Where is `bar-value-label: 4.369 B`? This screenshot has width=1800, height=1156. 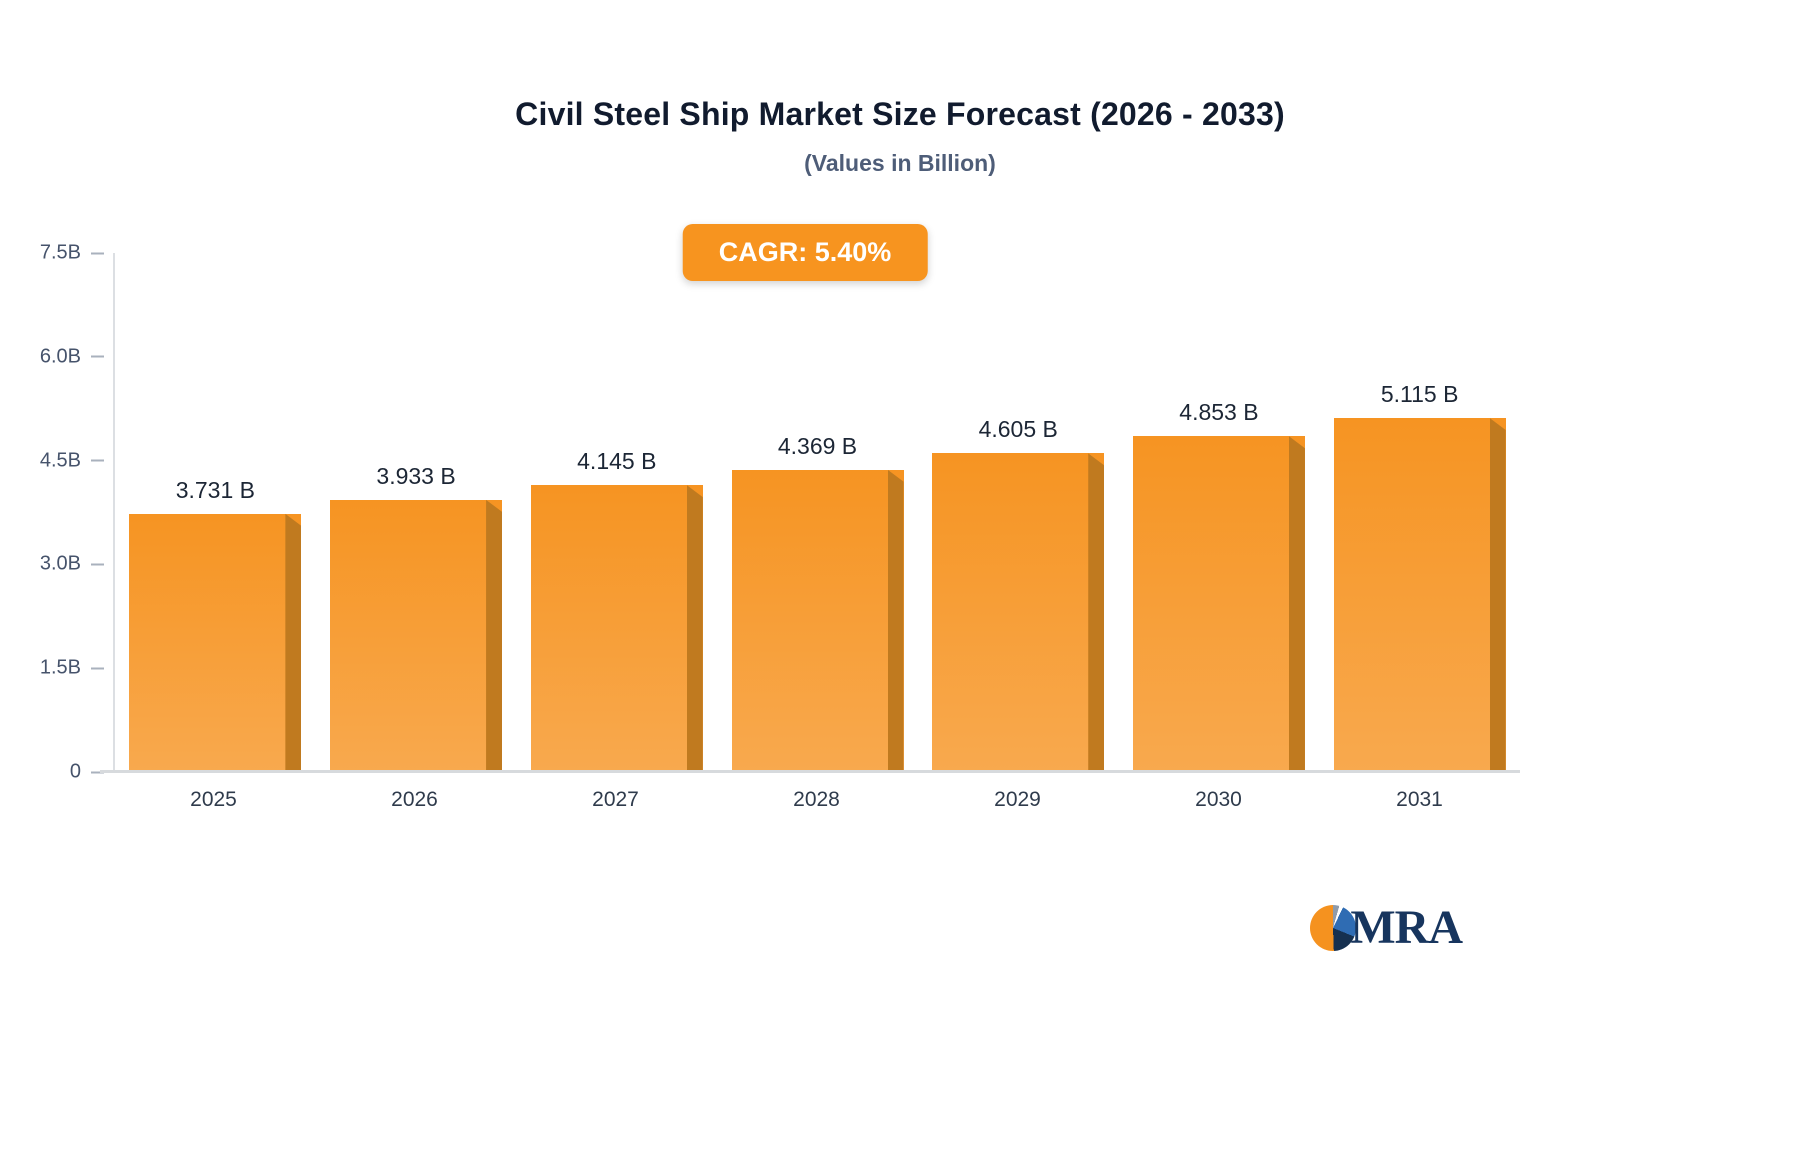
bar-value-label: 4.369 B is located at coordinates (817, 445).